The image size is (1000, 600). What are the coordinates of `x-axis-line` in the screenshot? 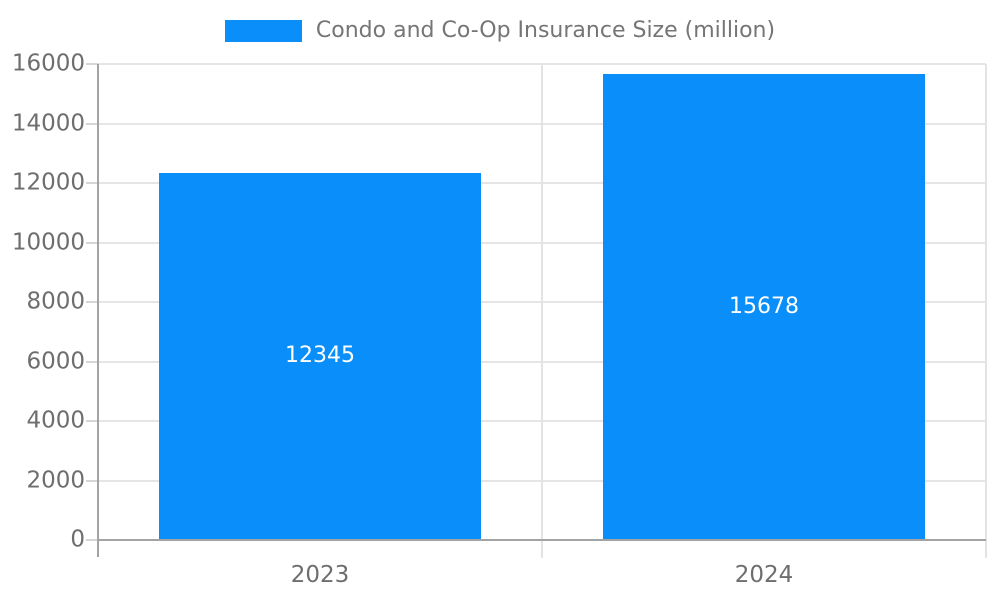 It's located at (542, 540).